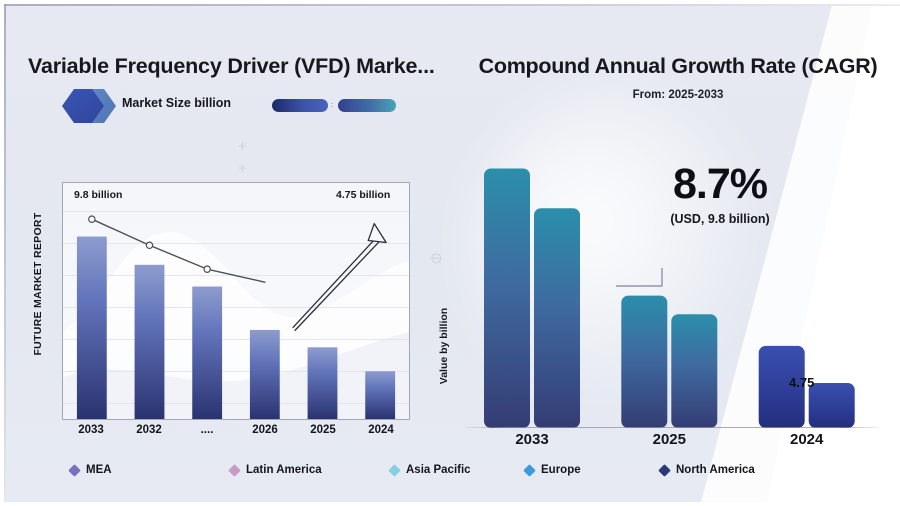  Describe the element at coordinates (669, 439) in the screenshot. I see `right-chart-x-tick: 2025` at that location.